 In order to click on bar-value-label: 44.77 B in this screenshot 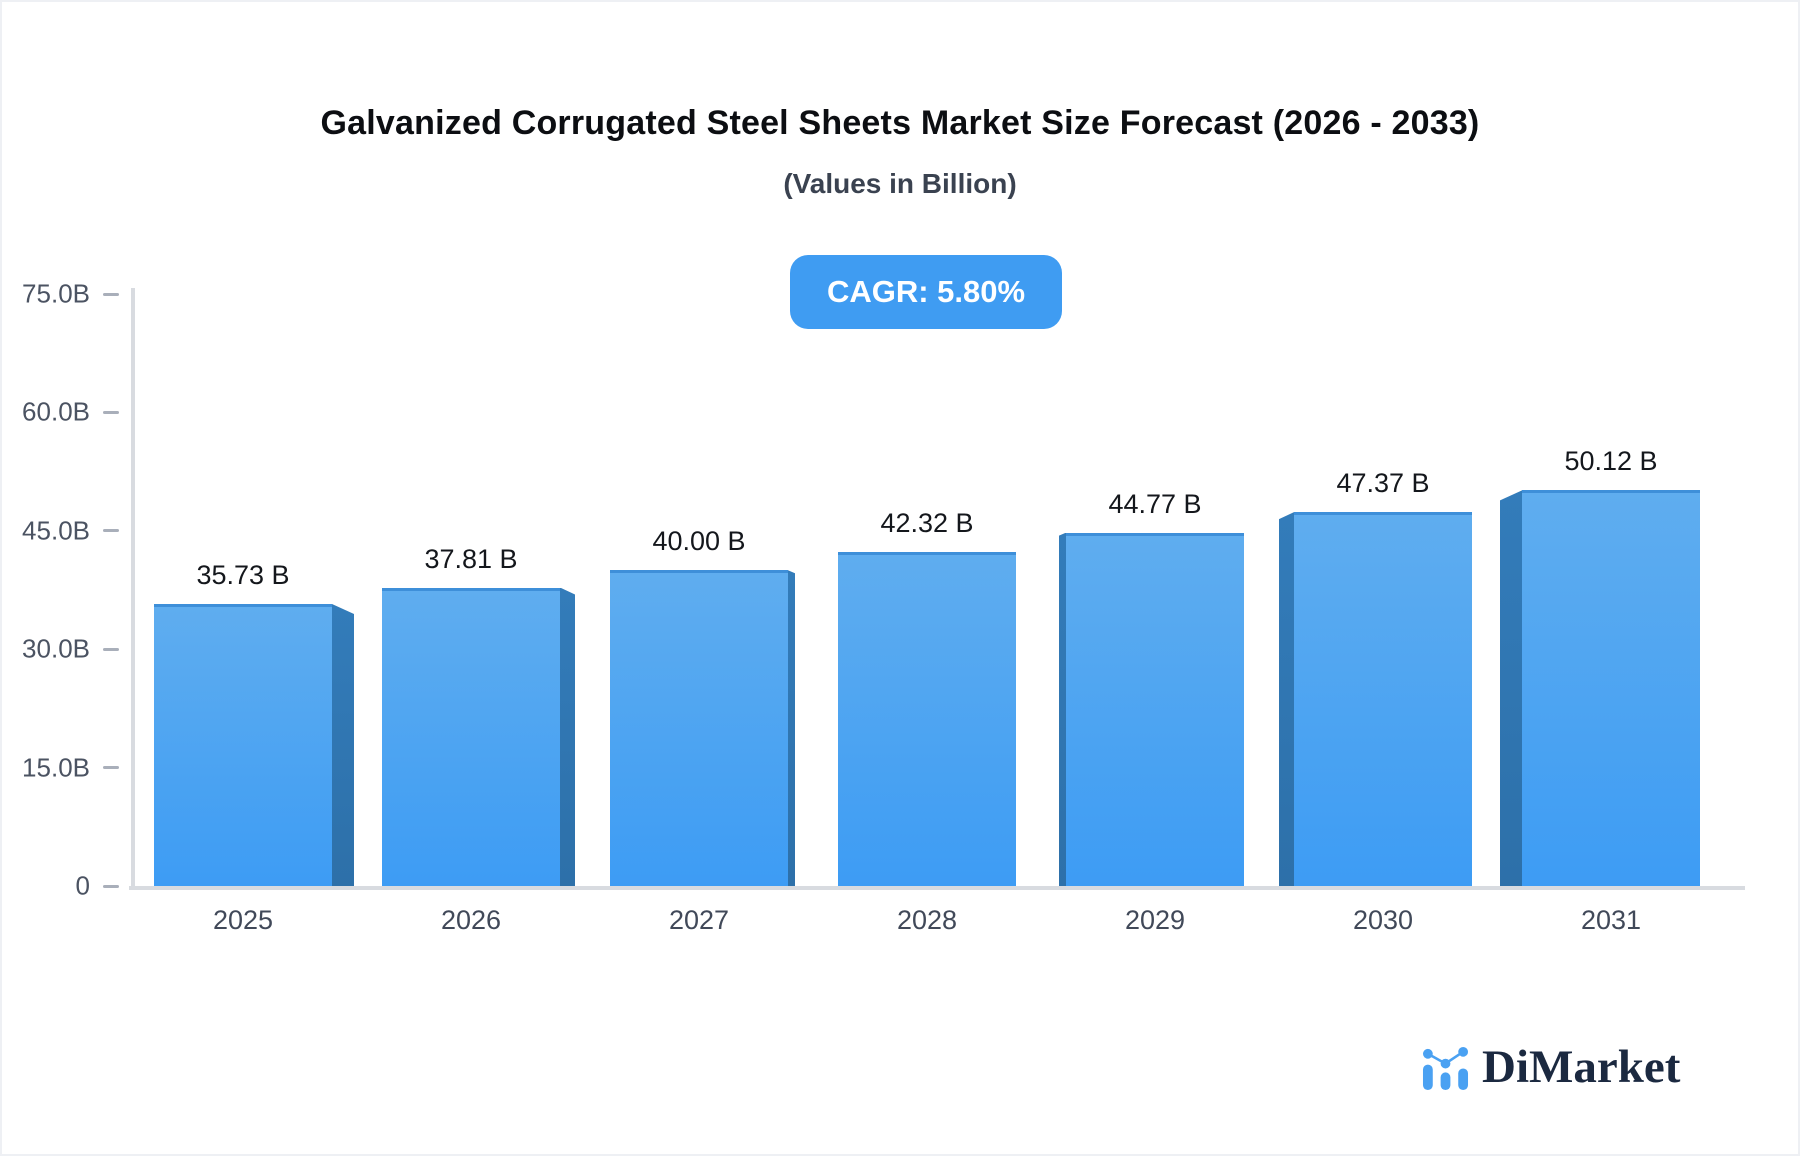, I will do `click(1155, 503)`.